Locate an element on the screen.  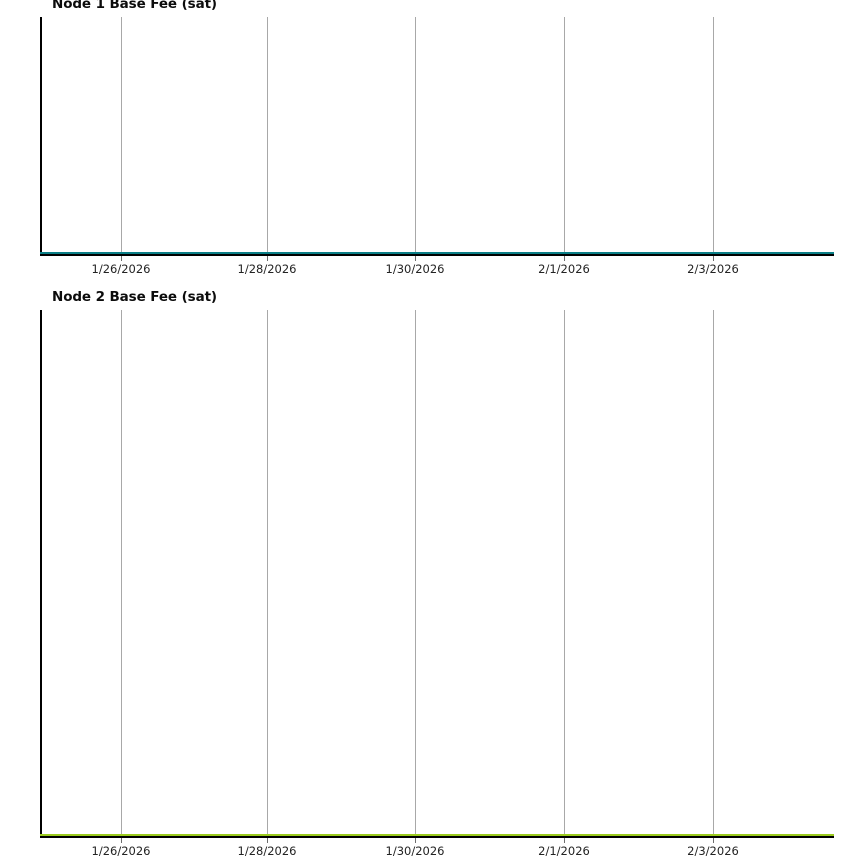
chart-title-node-2: Node 2 Base Fee (sat) is located at coordinates (135, 297).